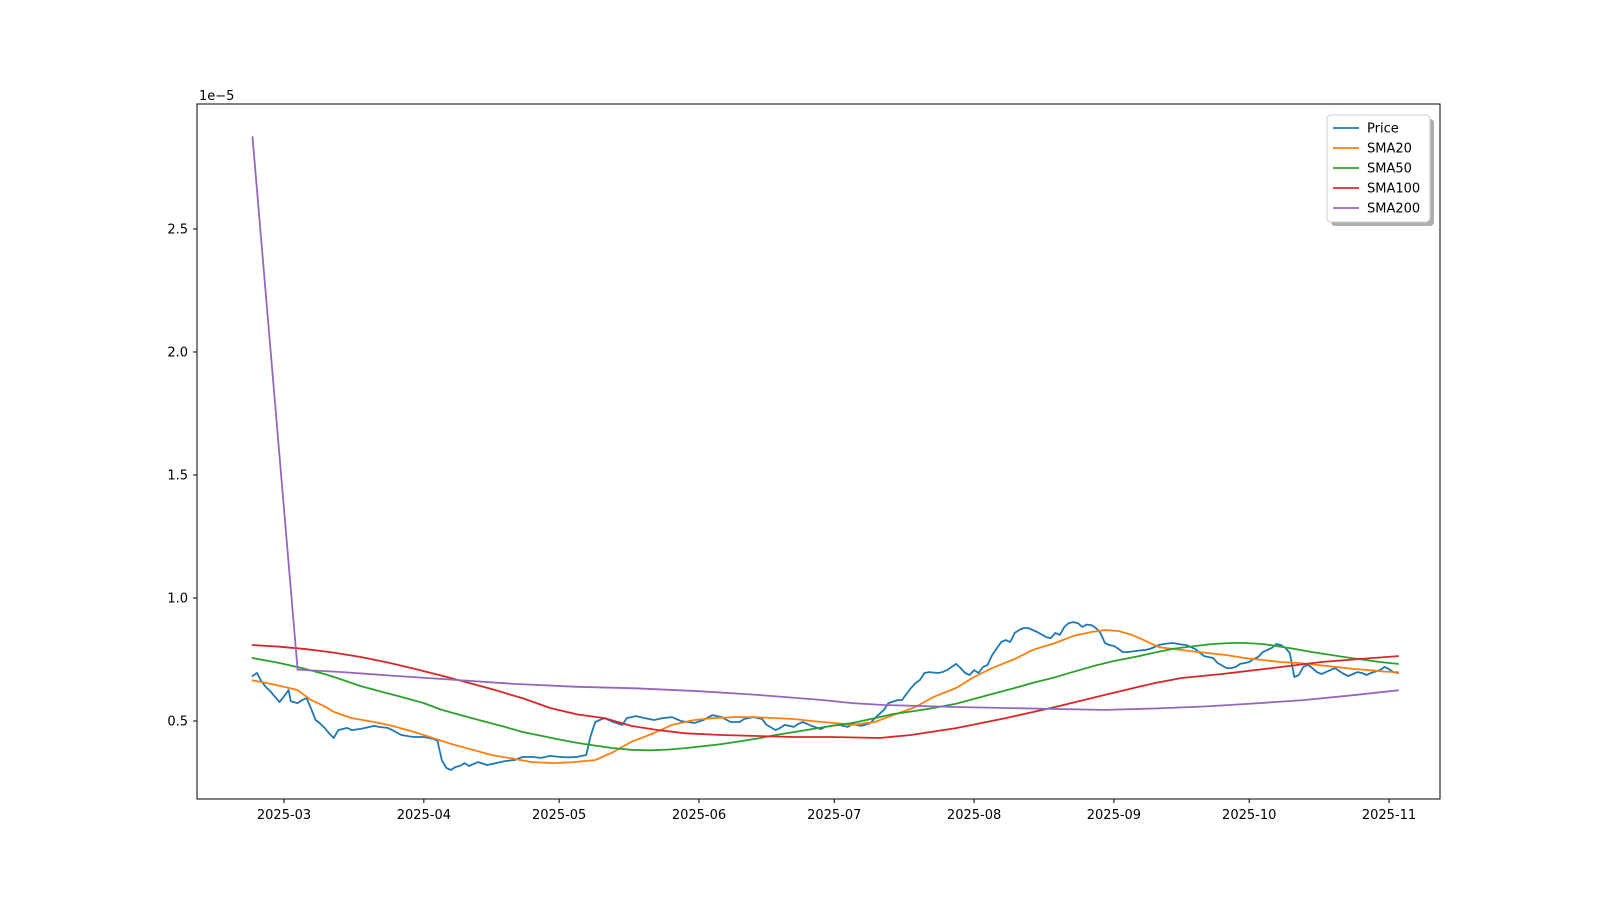  I want to click on legend-label: SMA100, so click(1393, 189).